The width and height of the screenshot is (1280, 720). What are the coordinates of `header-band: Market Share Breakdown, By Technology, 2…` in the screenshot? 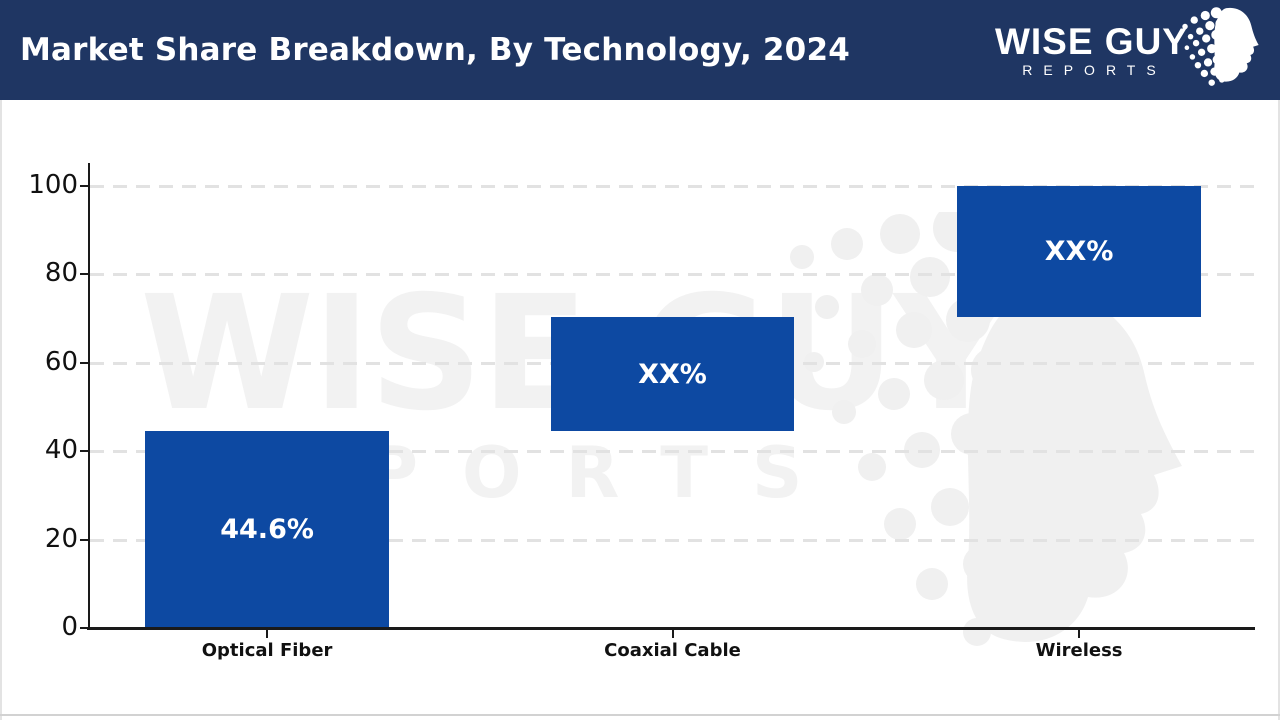 It's located at (640, 50).